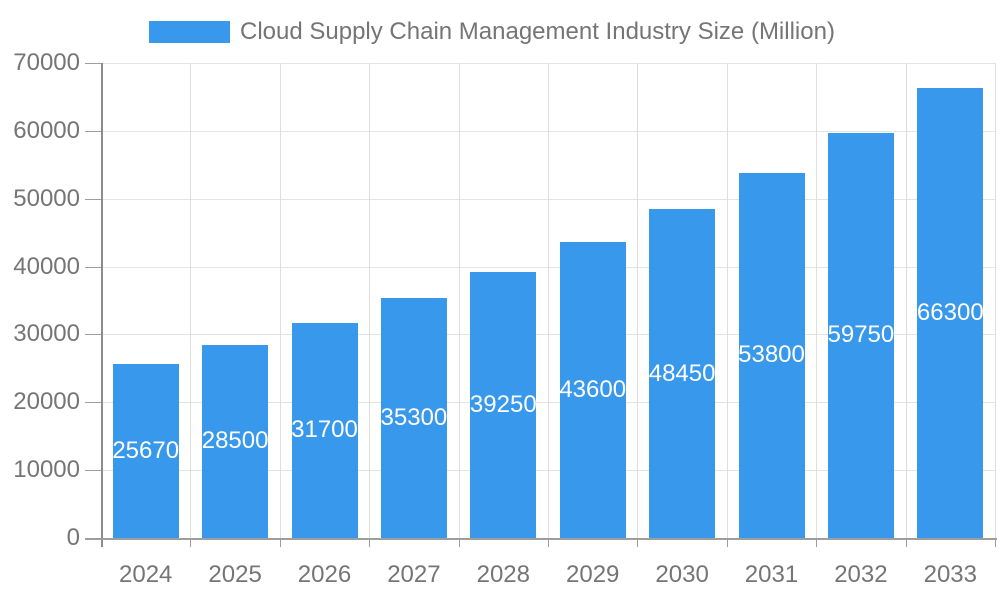 The height and width of the screenshot is (600, 1000). What do you see at coordinates (189, 32) in the screenshot?
I see `legend-swatch` at bounding box center [189, 32].